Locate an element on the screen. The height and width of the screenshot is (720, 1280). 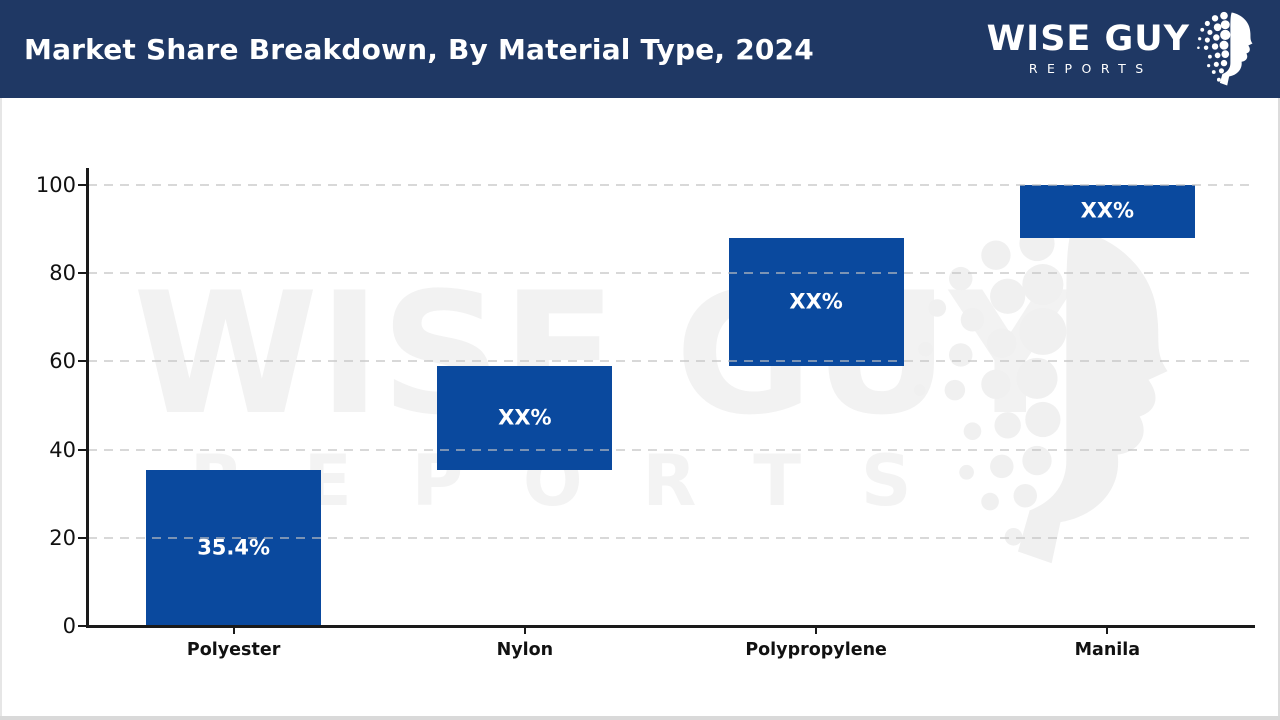
y-tick-label-60: 60 is located at coordinates (62, 361).